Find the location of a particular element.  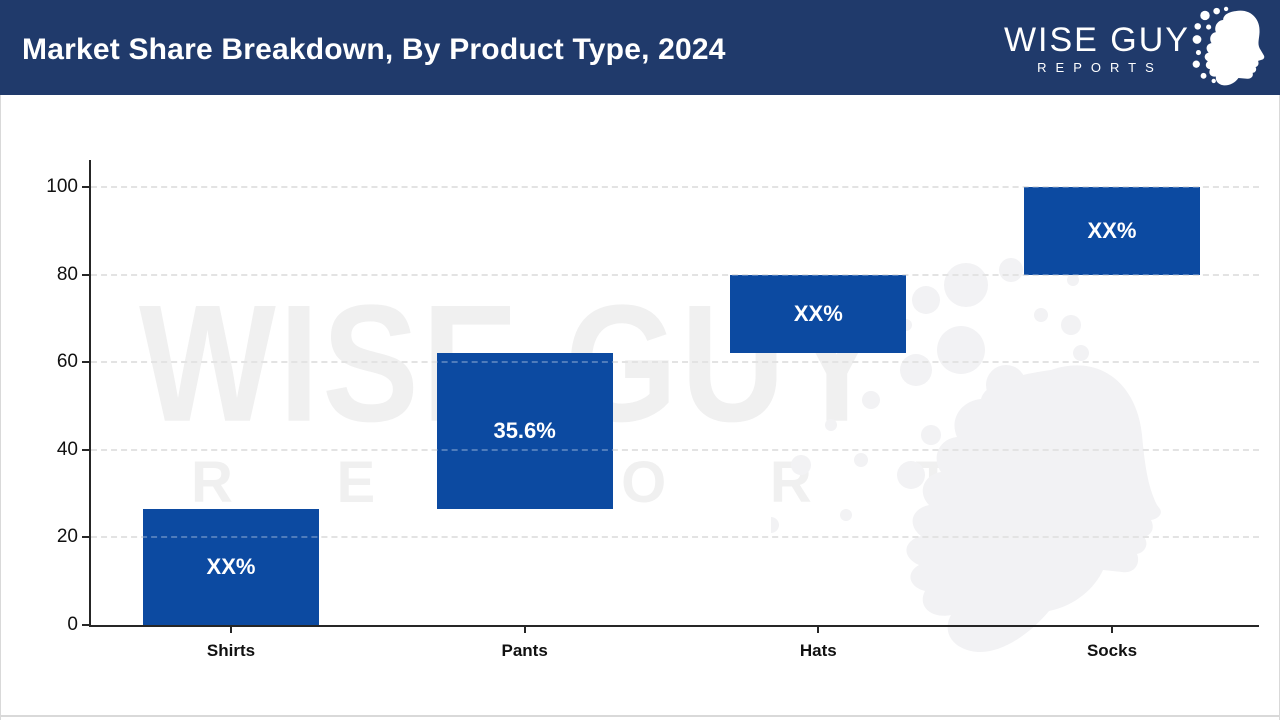

x-axis-spine is located at coordinates (674, 626).